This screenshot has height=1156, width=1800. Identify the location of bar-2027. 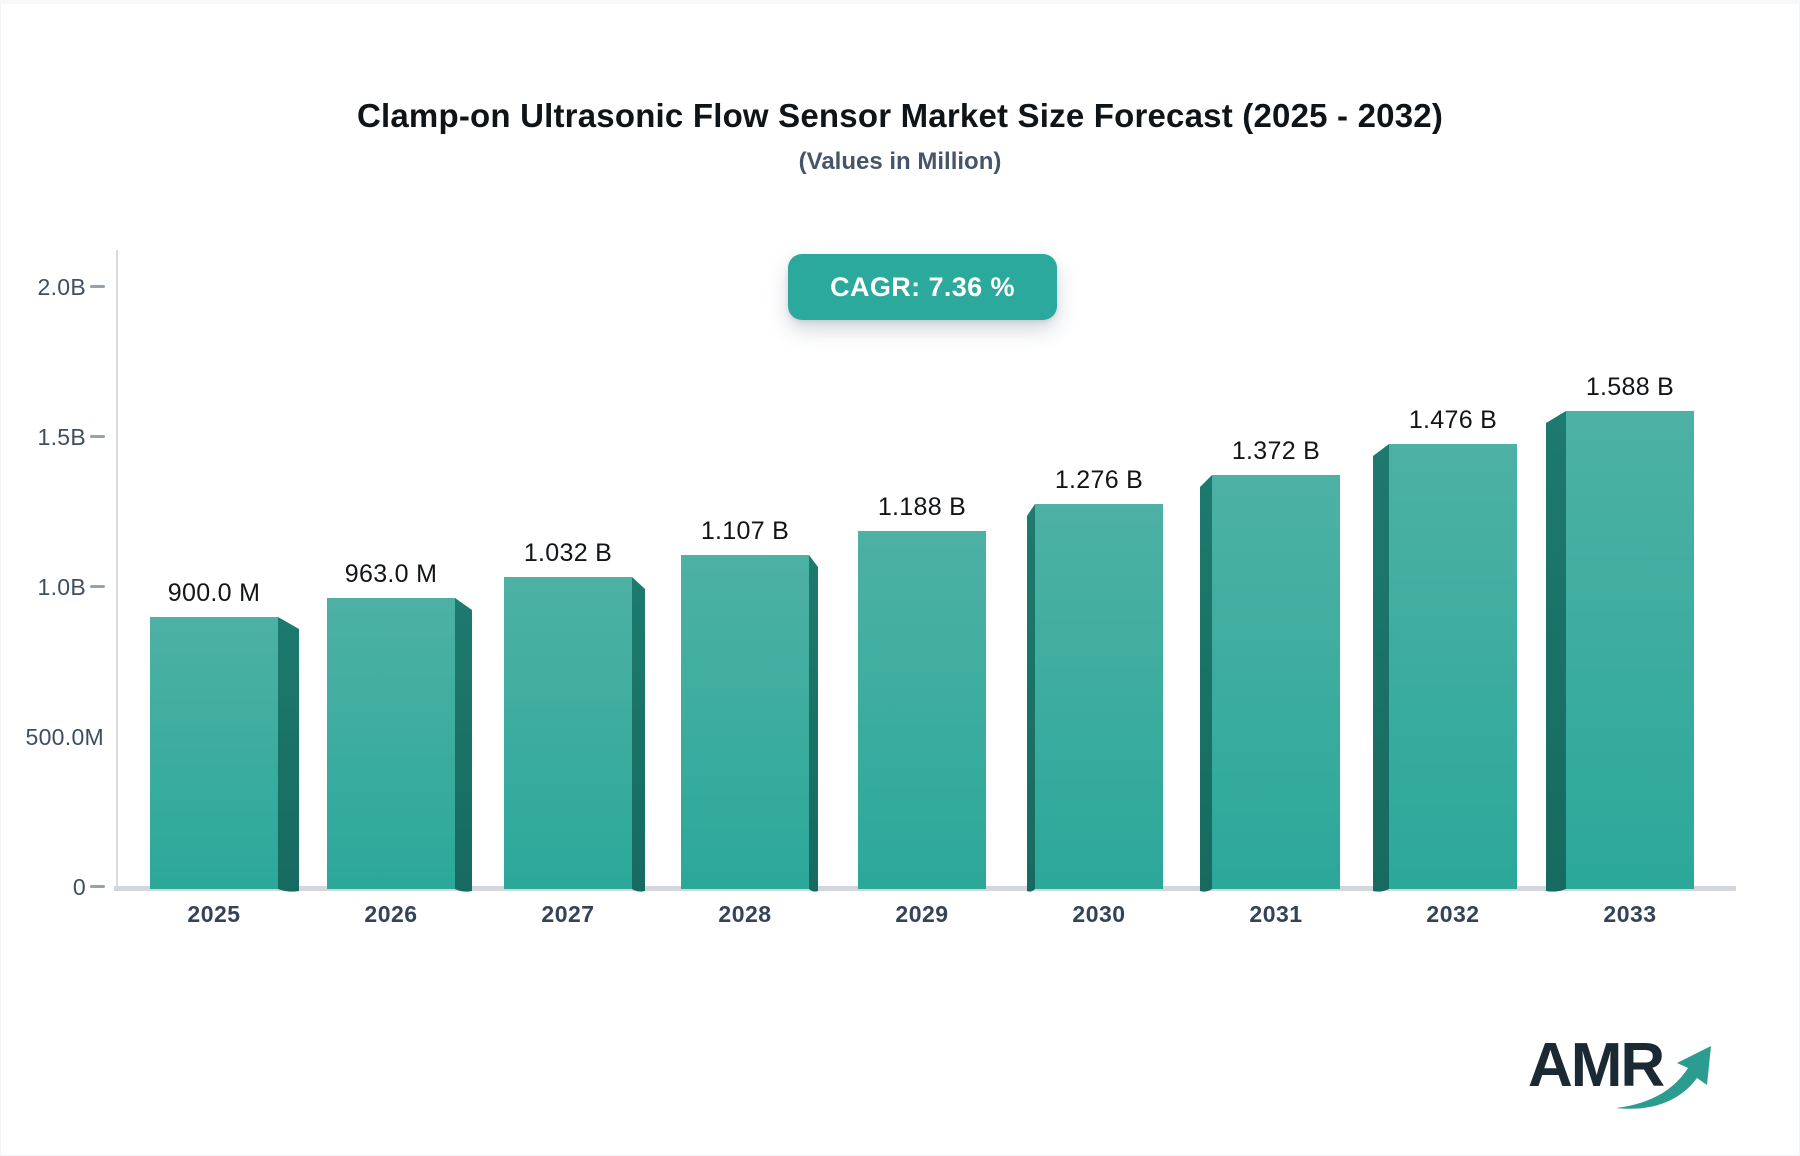
(568, 733).